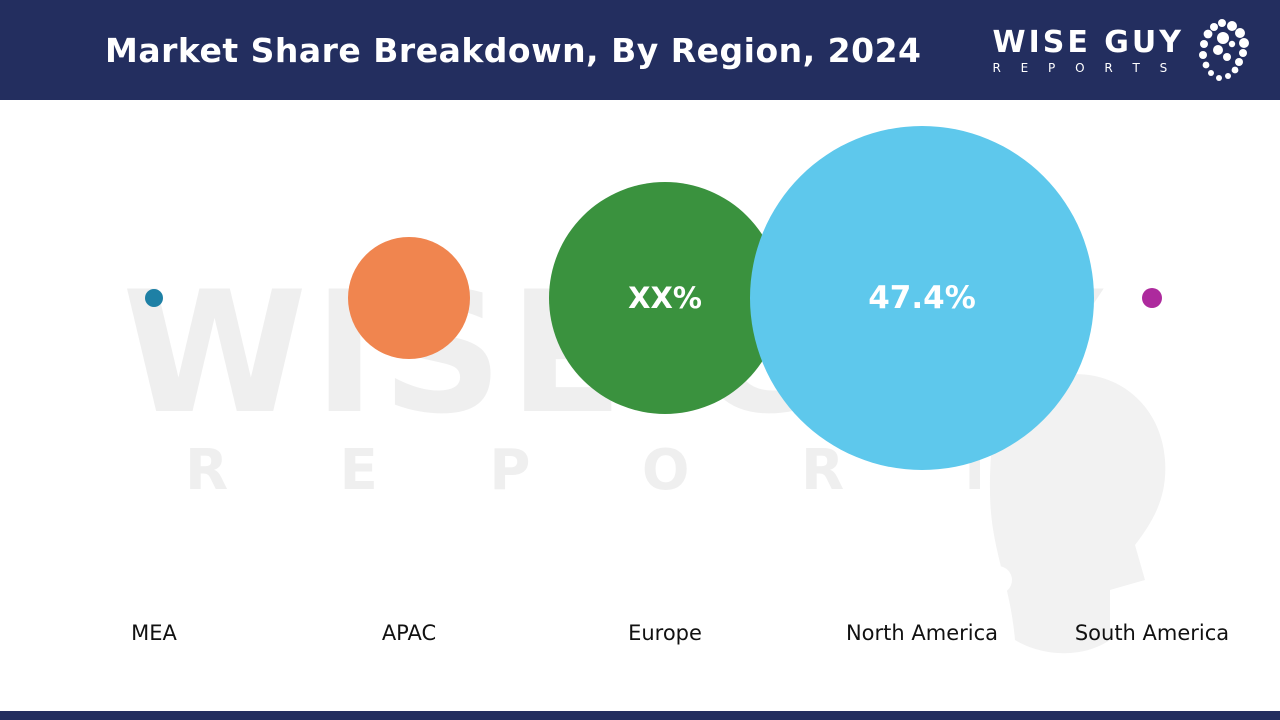  I want to click on logo-text: WISE GUY R E P O R T S, so click(1088, 50).